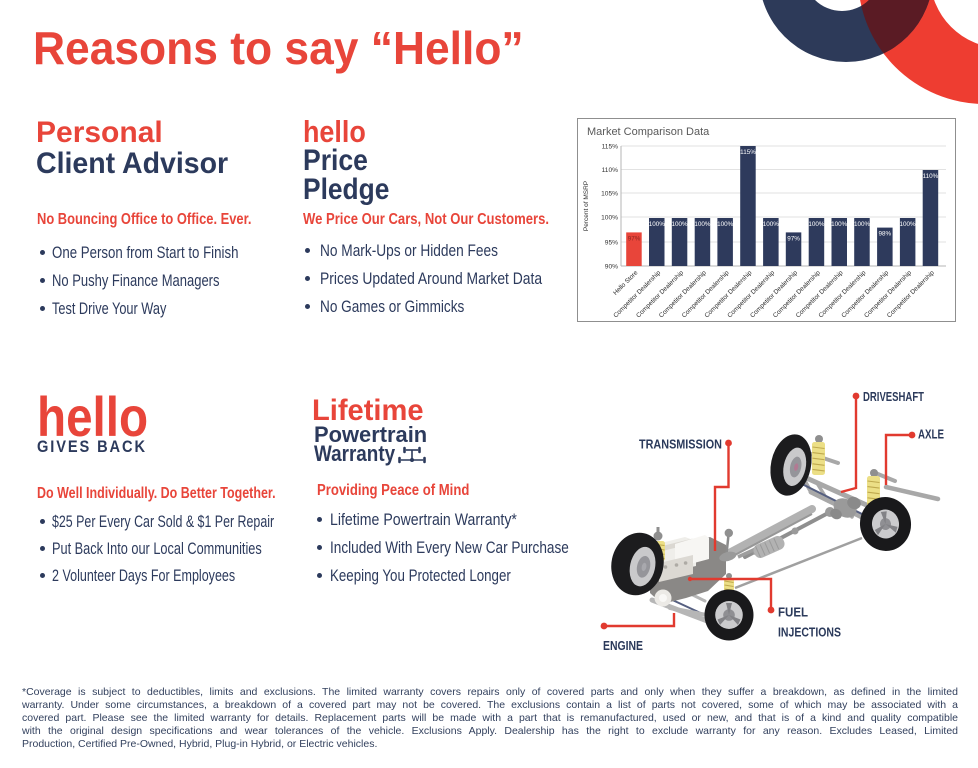  I want to click on svg-text: FUEL, so click(793, 613).